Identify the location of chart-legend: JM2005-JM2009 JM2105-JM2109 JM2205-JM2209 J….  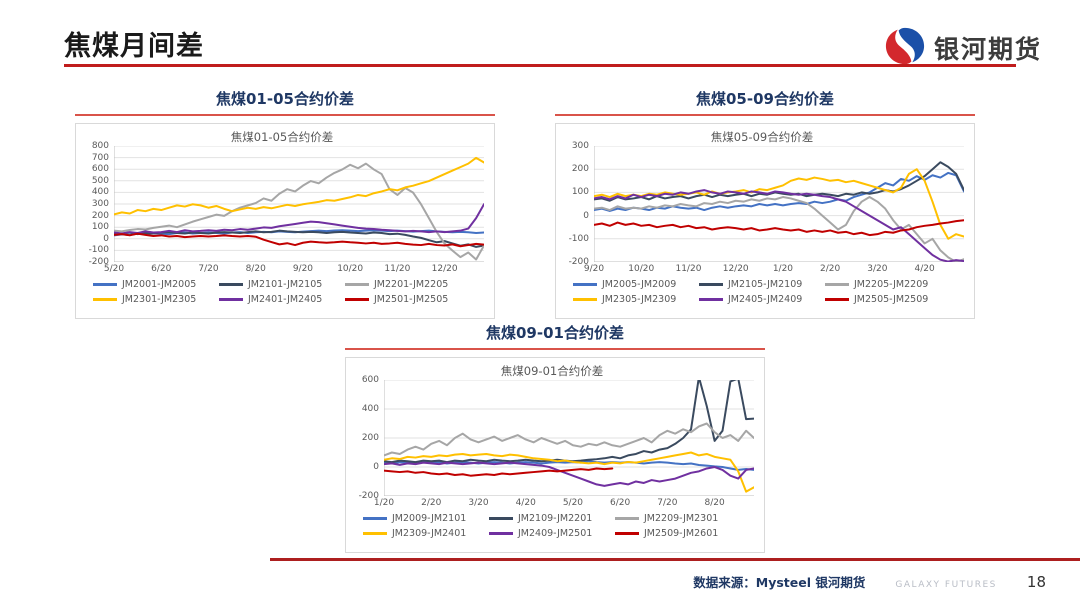
(762, 292).